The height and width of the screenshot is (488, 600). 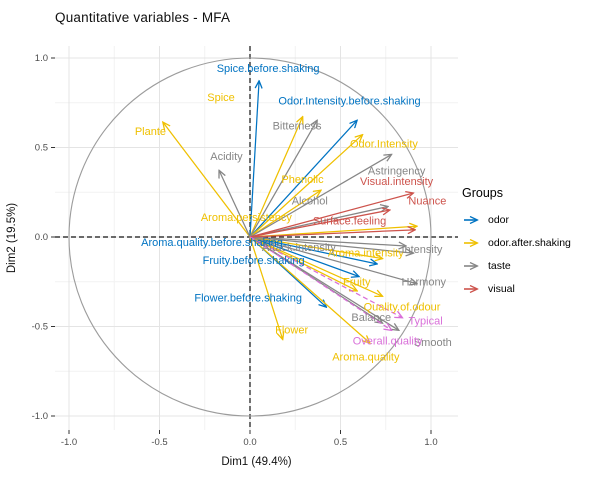 What do you see at coordinates (266, 287) in the screenshot?
I see `variable-arrow-flower` at bounding box center [266, 287].